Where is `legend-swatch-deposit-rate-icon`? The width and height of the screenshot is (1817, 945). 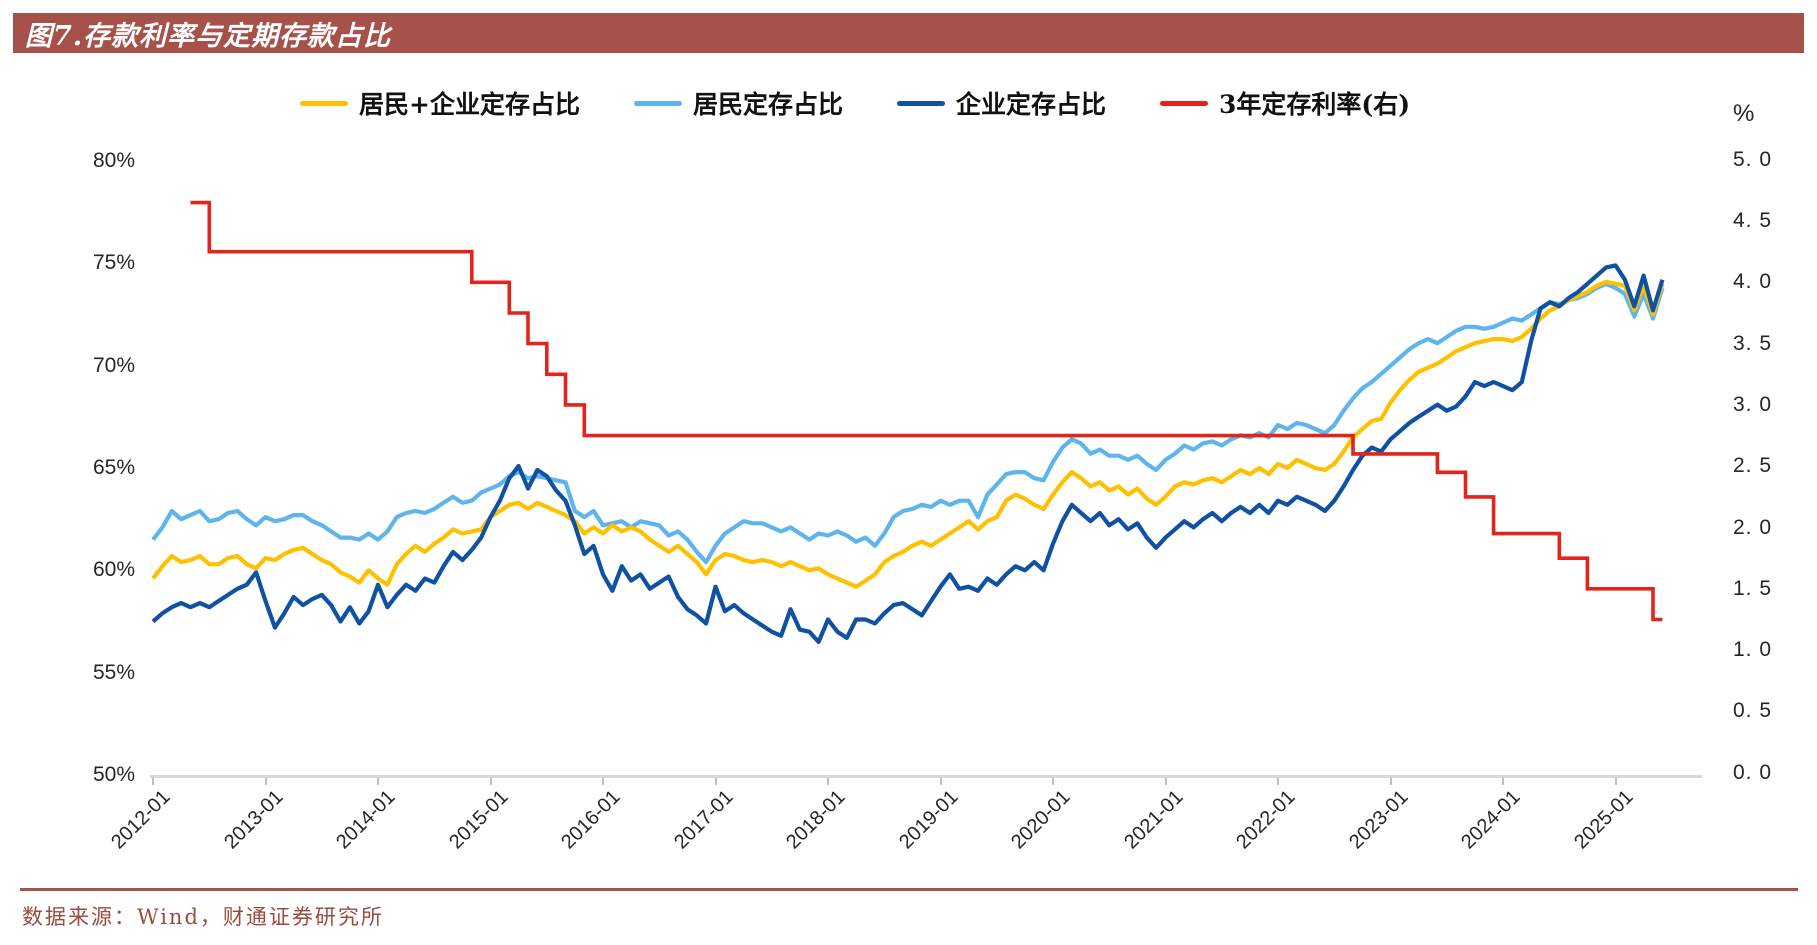
legend-swatch-deposit-rate-icon is located at coordinates (1183, 103).